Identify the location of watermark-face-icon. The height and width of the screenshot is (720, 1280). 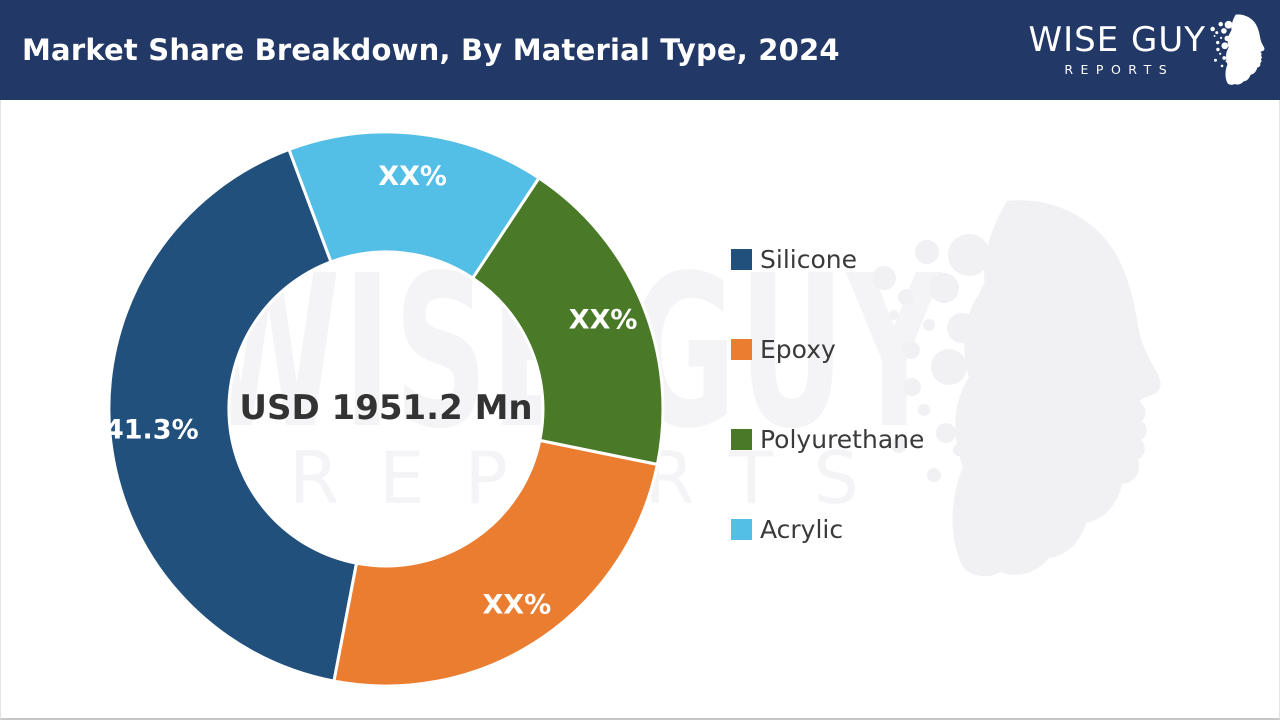
(1014, 390).